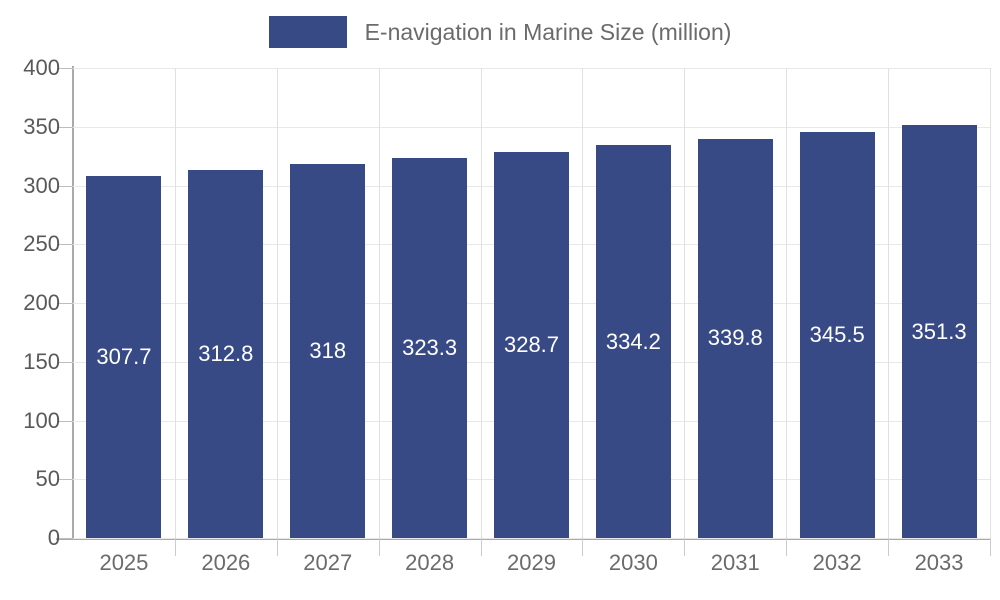 Image resolution: width=1000 pixels, height=600 pixels. Describe the element at coordinates (939, 562) in the screenshot. I see `x-tick-label: 2033` at that location.